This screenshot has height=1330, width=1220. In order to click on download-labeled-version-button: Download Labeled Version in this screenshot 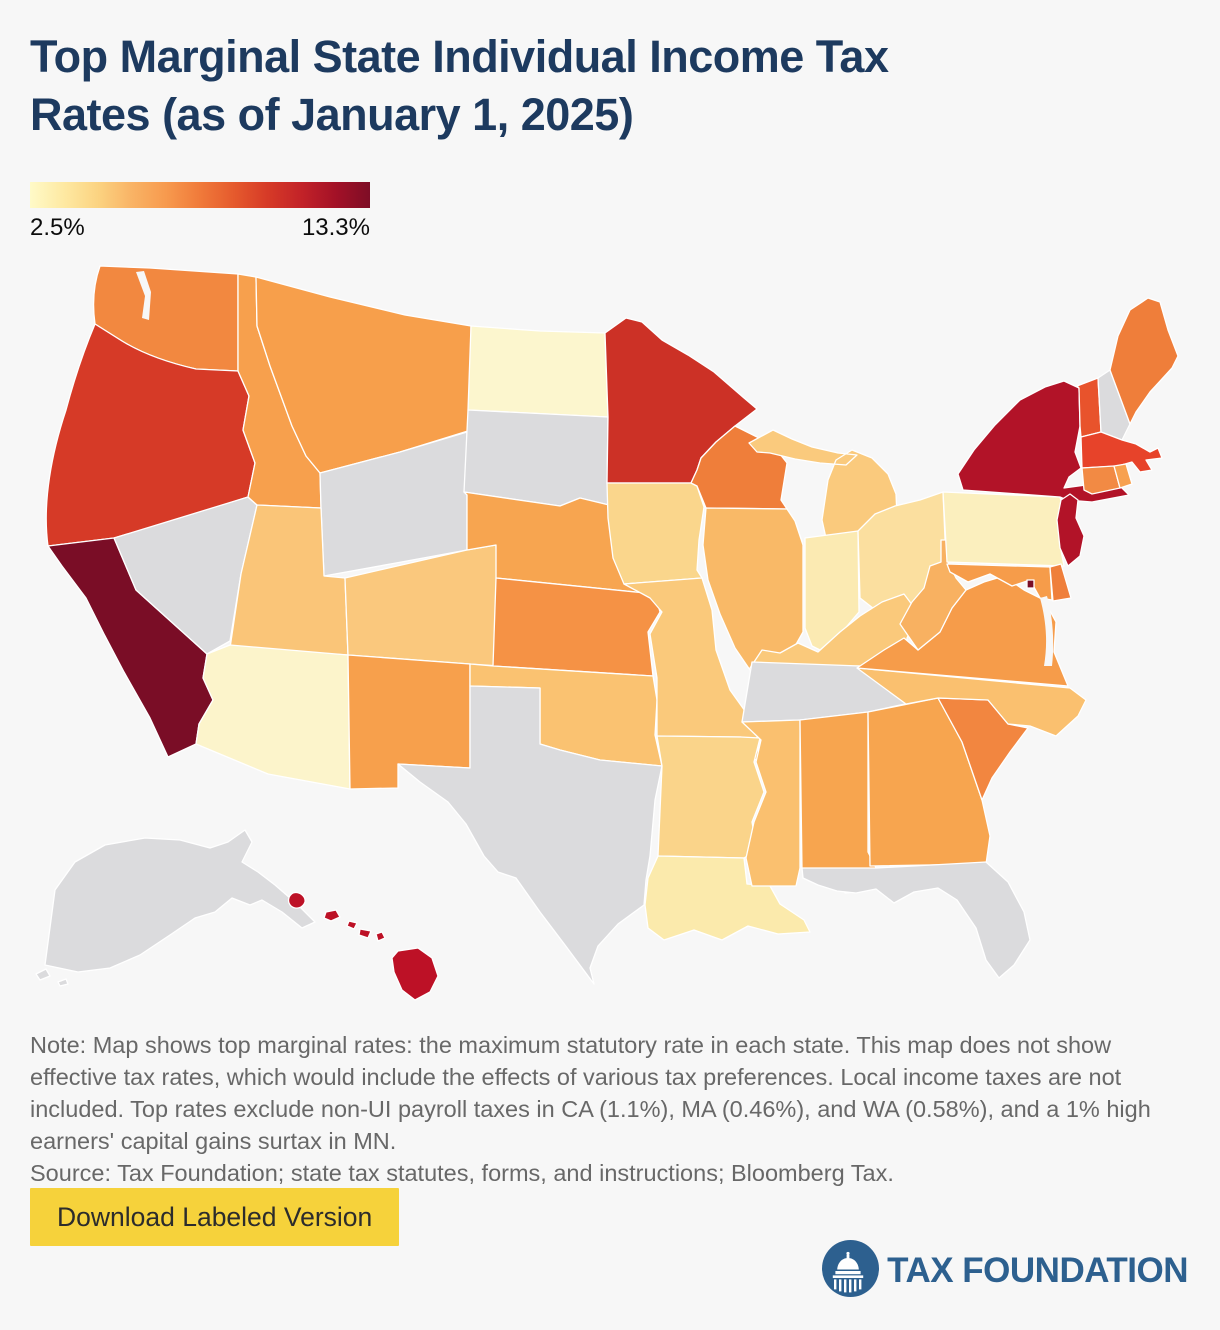, I will do `click(215, 1217)`.